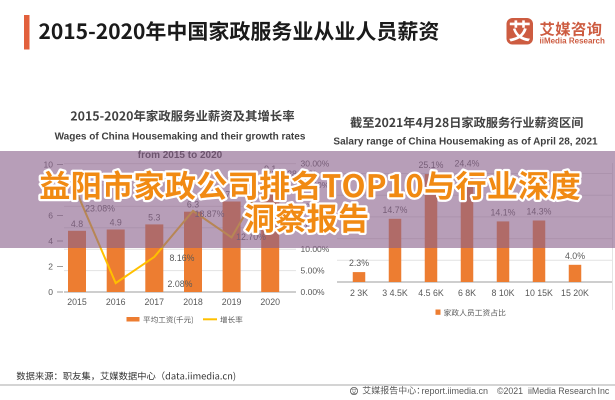 Image resolution: width=615 pixels, height=400 pixels. What do you see at coordinates (455, 391) in the screenshot?
I see `svg-text: report.iimedia.cn` at bounding box center [455, 391].